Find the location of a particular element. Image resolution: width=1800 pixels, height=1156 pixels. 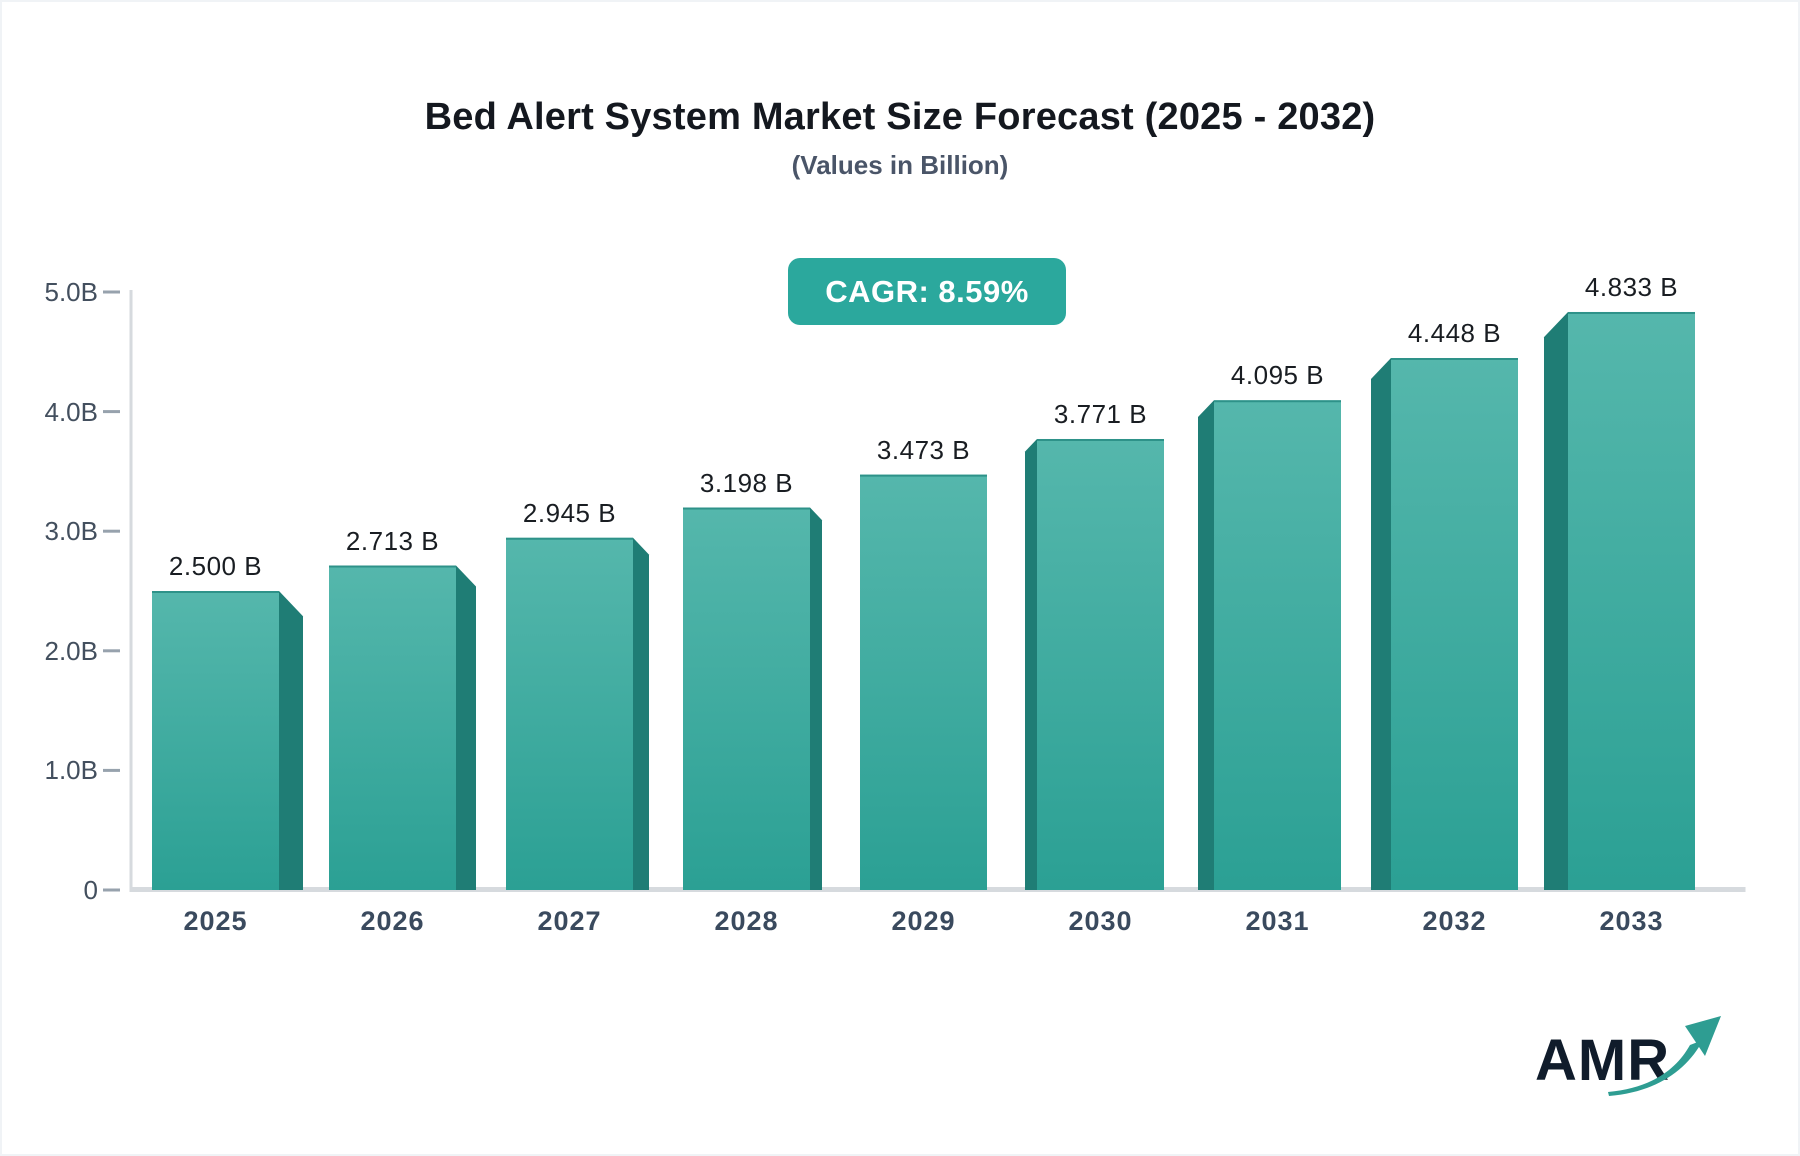

bar-side-2025 is located at coordinates (291, 740).